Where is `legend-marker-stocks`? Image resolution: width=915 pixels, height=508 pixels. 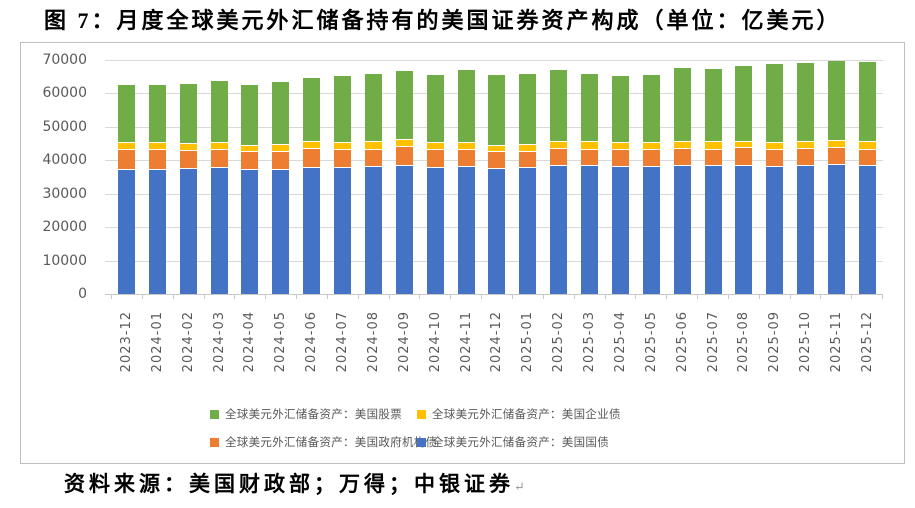 legend-marker-stocks is located at coordinates (214, 414).